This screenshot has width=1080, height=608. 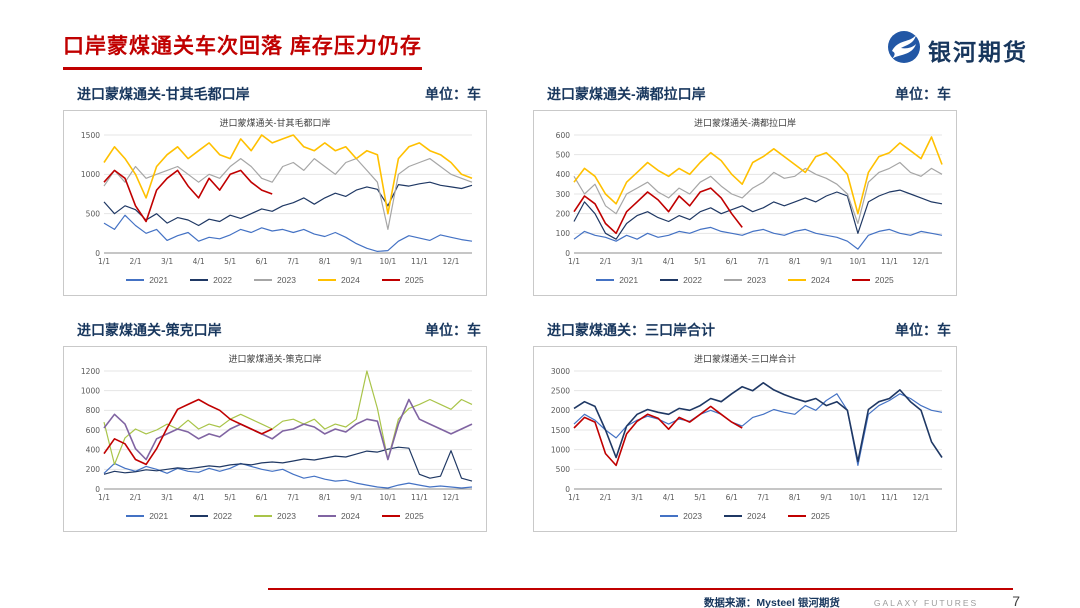 I want to click on footer: 数据来源：Mysteel 银河期货 GALAXY FUTURES 7, so click(x=862, y=600).